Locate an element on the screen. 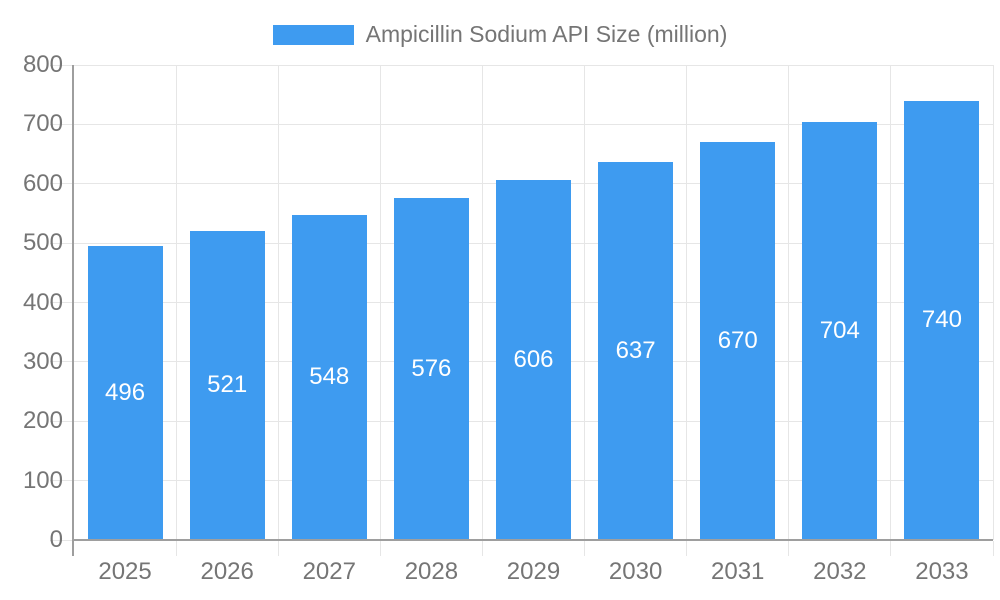 This screenshot has height=600, width=1000. bar-value-label: 704 is located at coordinates (839, 330).